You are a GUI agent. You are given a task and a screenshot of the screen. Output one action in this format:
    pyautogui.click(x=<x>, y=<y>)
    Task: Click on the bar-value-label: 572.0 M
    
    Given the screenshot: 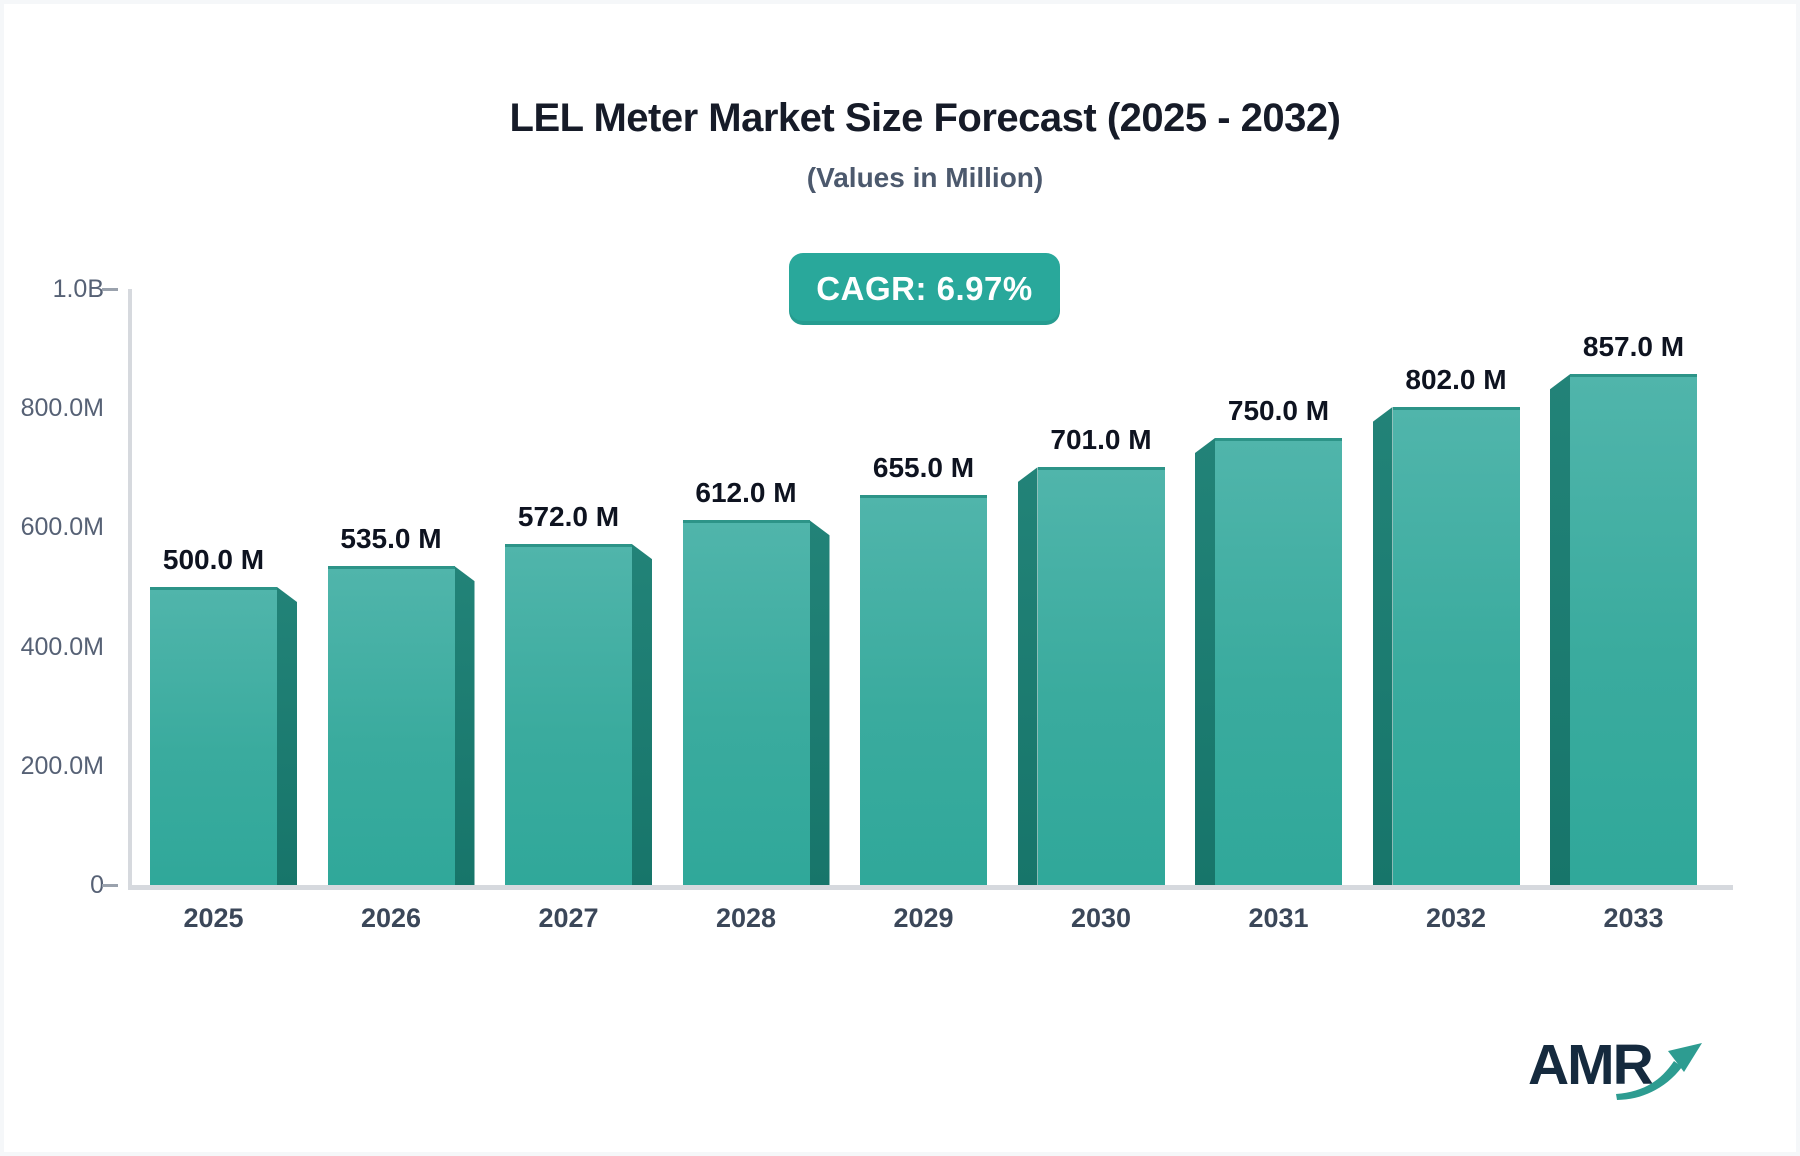 What is the action you would take?
    pyautogui.click(x=568, y=517)
    